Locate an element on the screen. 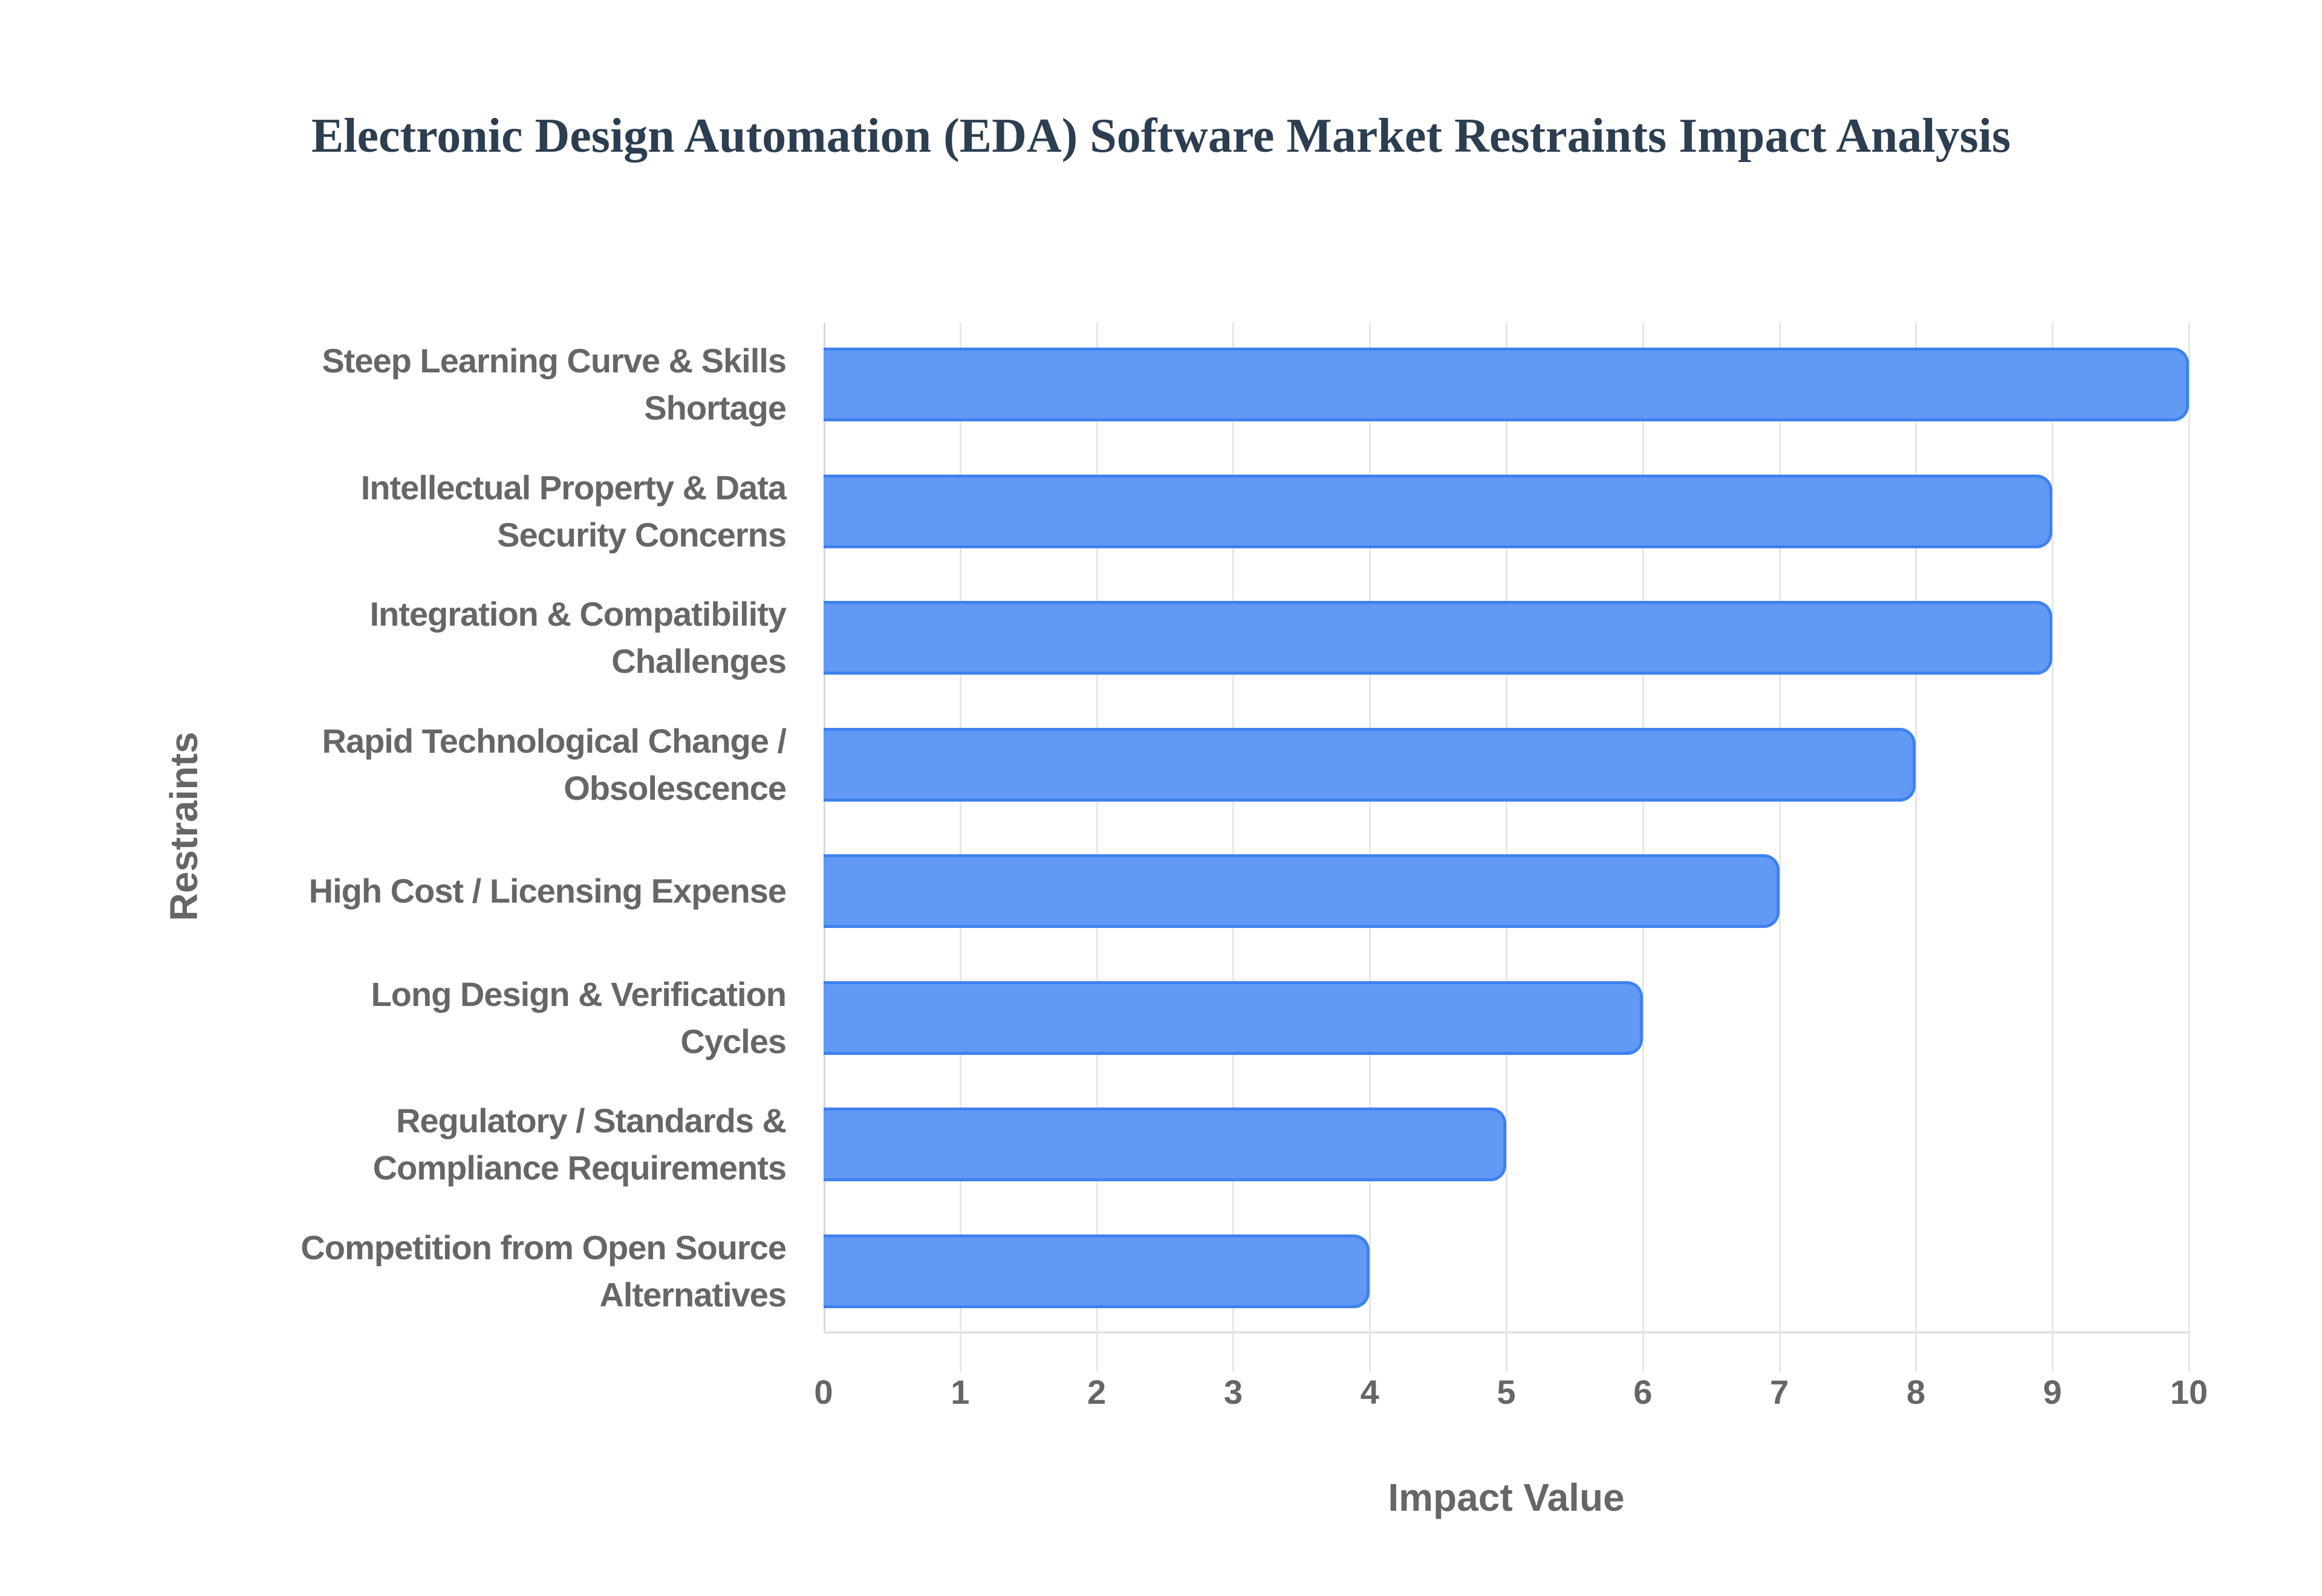  category-label-line: Challenges is located at coordinates (699, 661).